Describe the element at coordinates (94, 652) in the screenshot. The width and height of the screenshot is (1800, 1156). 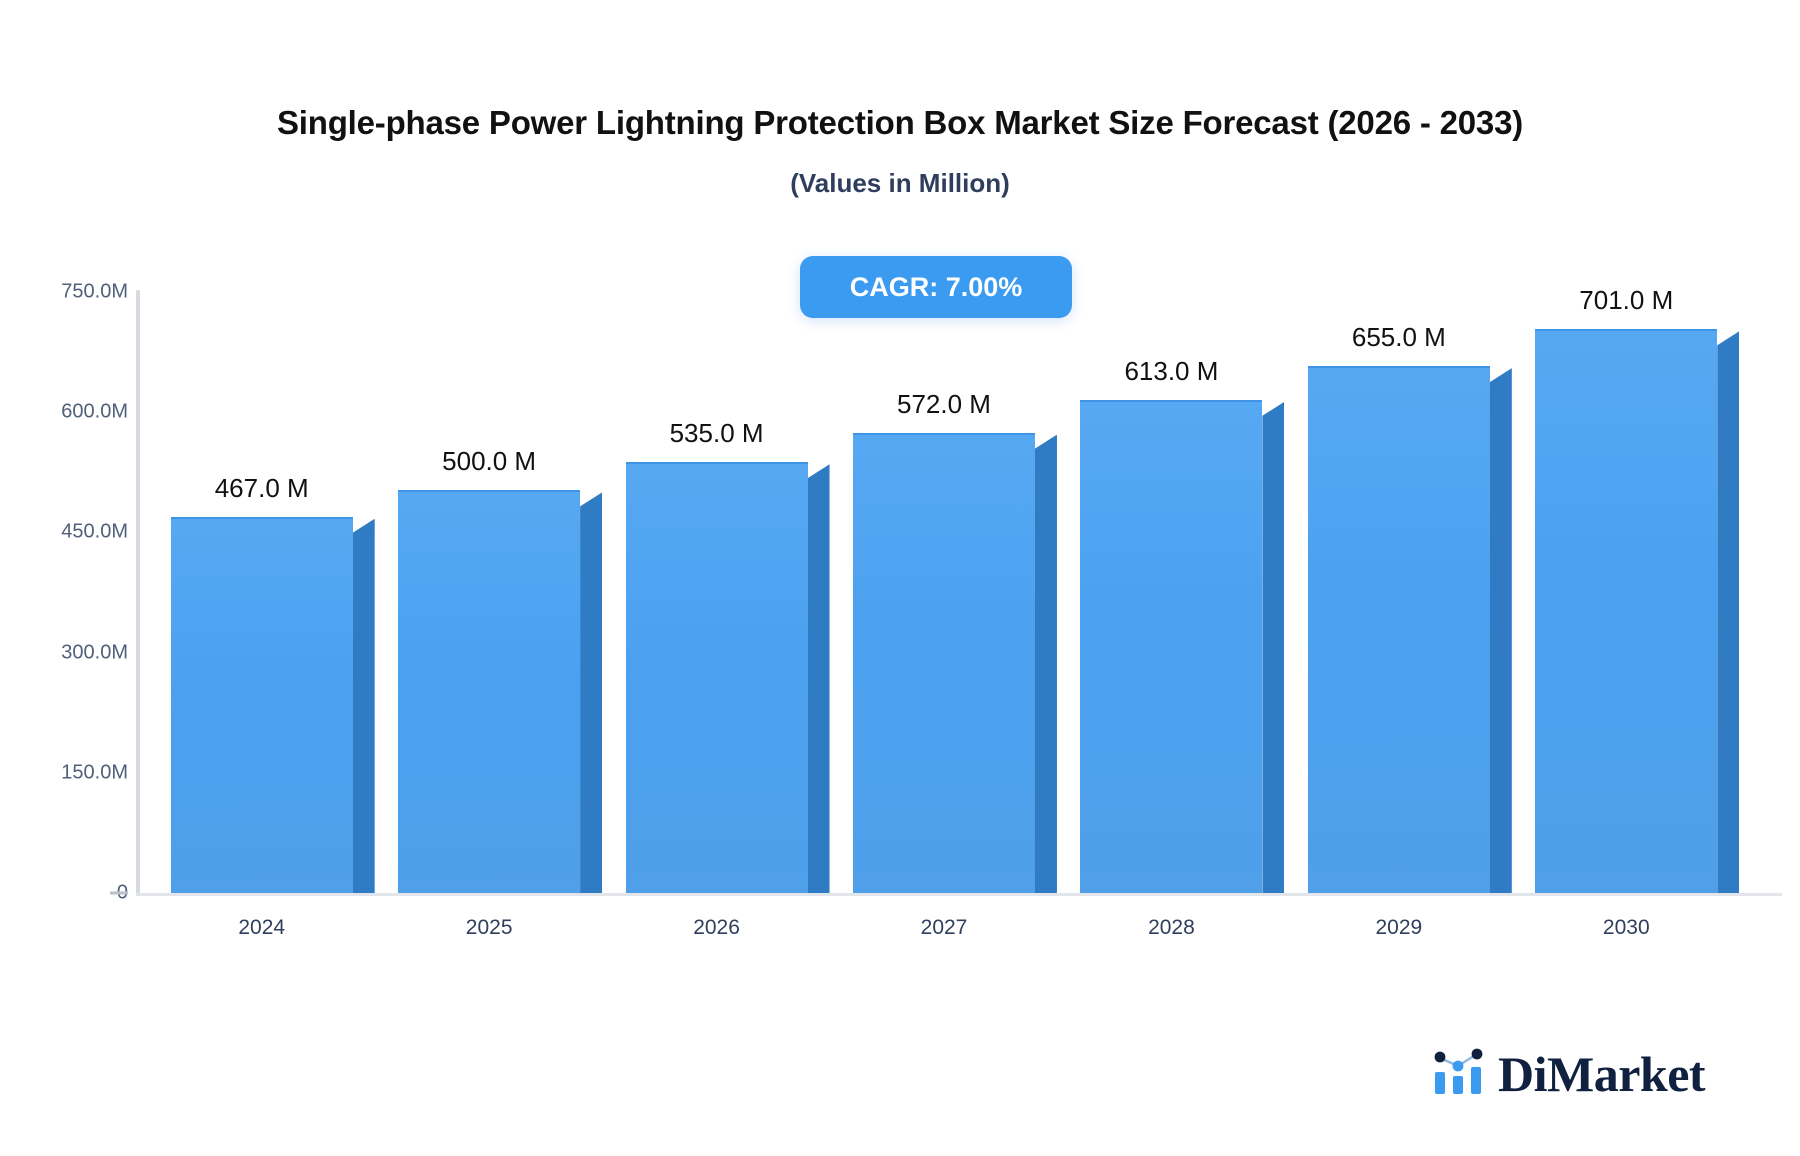
I see `y-axis-tick-label: 300.0M` at that location.